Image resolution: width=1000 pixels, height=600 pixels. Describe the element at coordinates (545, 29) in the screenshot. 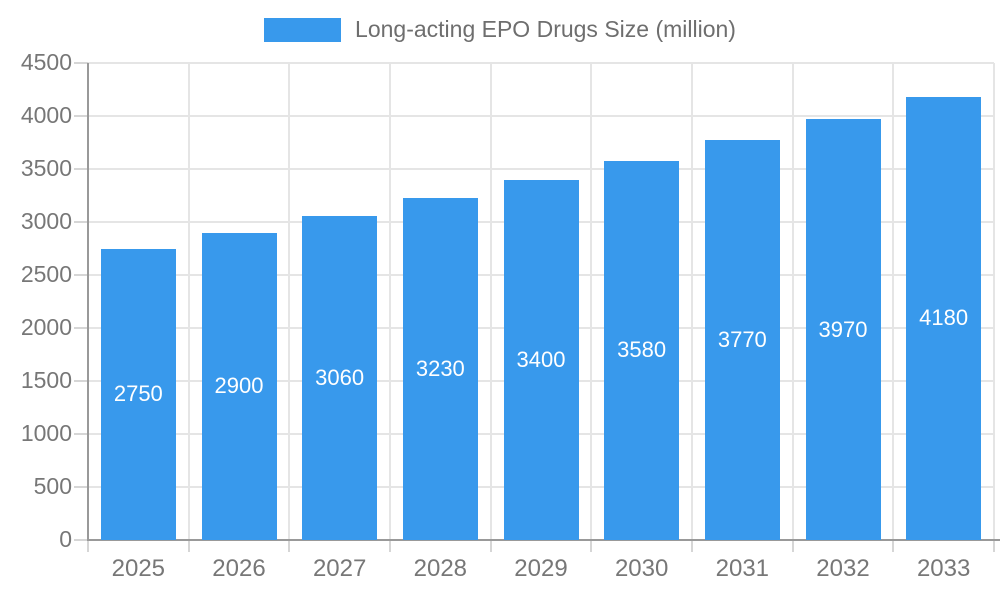

I see `legend-label: Long-acting EPO Drugs Size (million)` at that location.